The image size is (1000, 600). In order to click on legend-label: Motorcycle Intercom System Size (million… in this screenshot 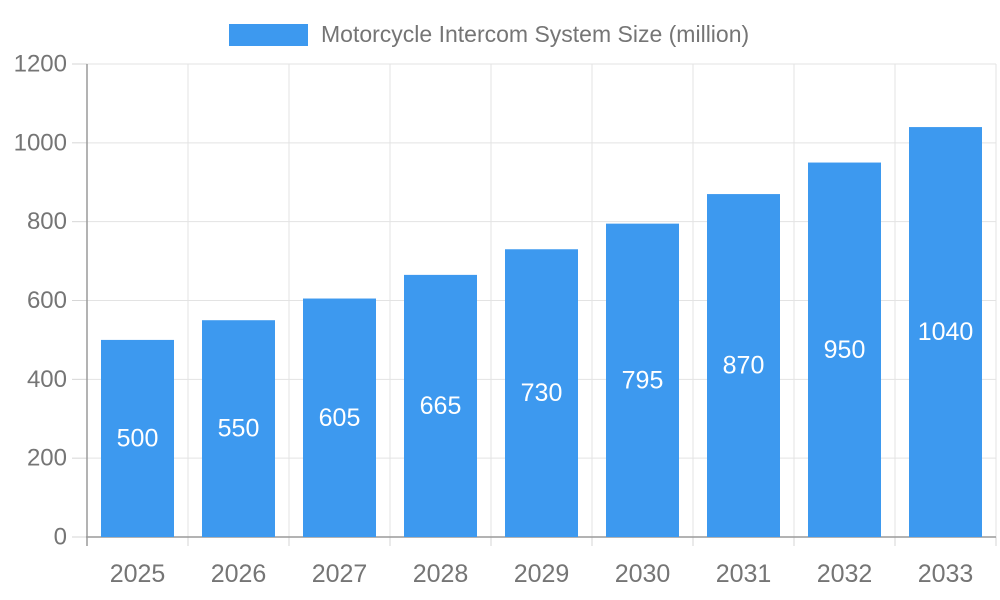, I will do `click(535, 34)`.